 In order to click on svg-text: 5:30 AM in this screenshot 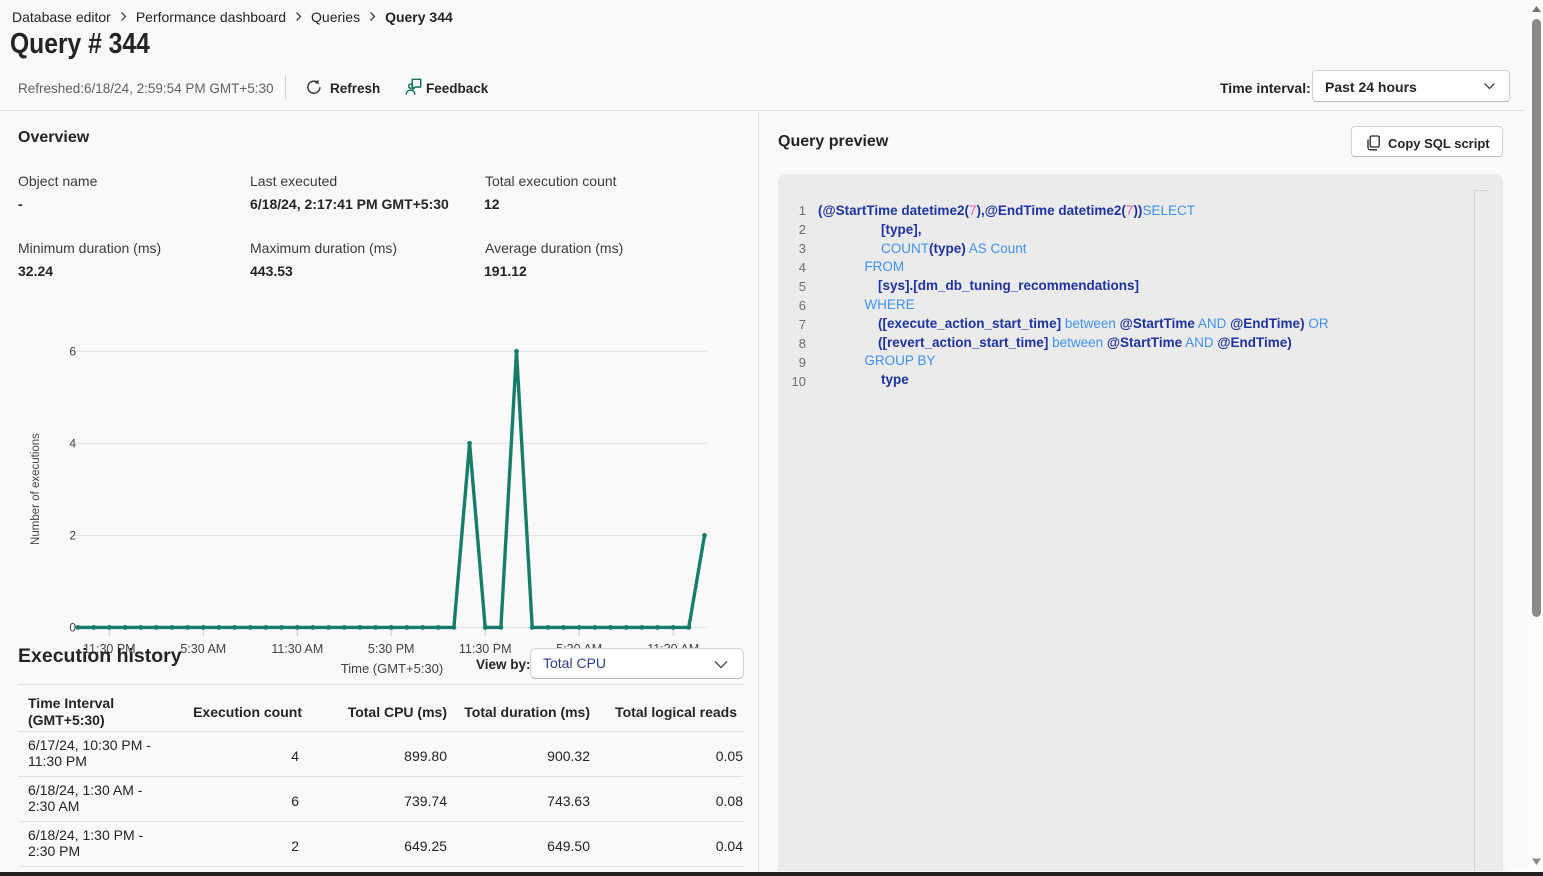, I will do `click(203, 649)`.